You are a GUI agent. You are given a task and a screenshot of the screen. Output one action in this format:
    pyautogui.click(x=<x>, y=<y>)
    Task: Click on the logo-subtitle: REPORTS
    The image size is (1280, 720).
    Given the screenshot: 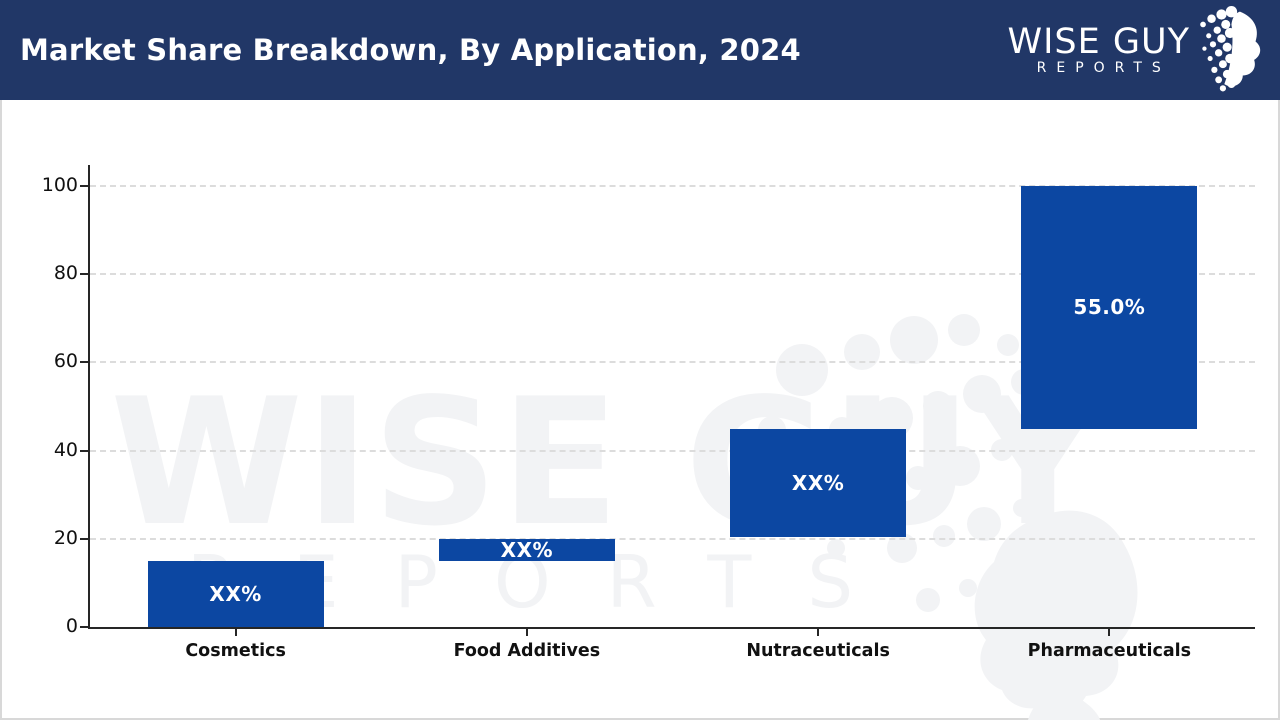 What is the action you would take?
    pyautogui.click(x=1103, y=67)
    